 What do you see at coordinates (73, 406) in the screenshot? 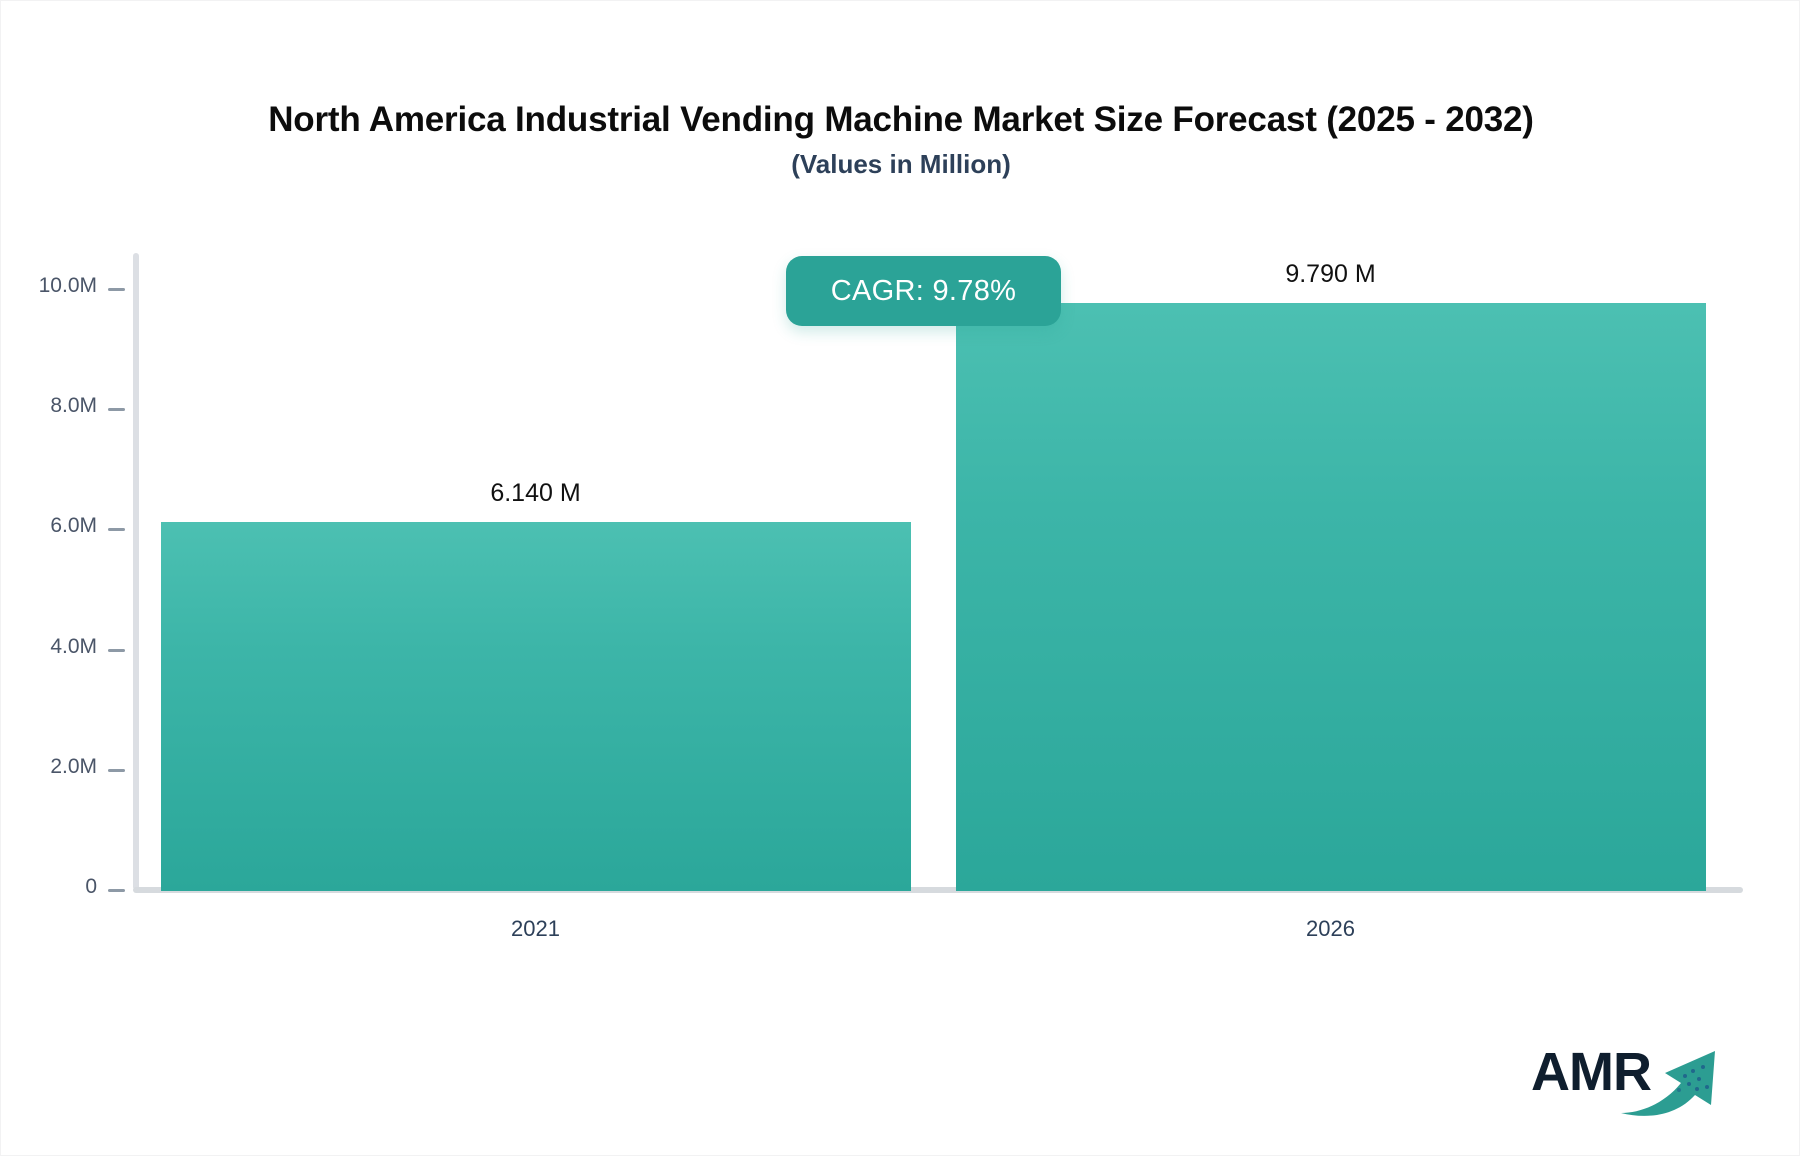
I see `y-axis-tick-label: 8.0M` at bounding box center [73, 406].